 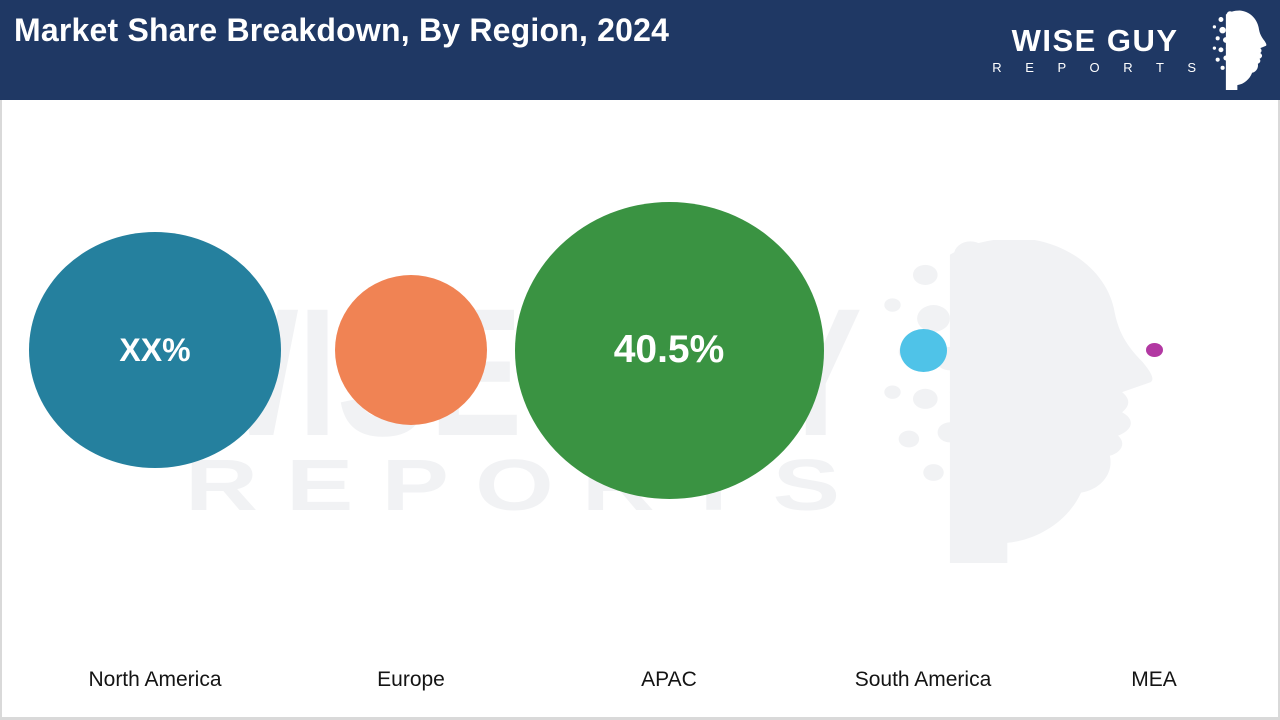 What do you see at coordinates (1239, 50) in the screenshot?
I see `logo-face-icon` at bounding box center [1239, 50].